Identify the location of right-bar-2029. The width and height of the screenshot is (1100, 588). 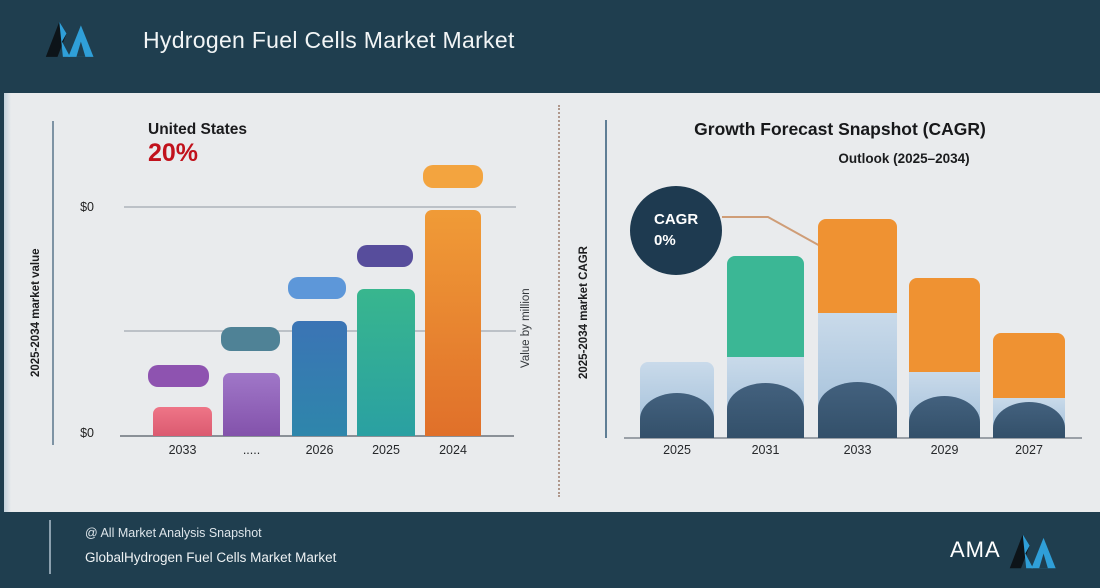
(944, 358).